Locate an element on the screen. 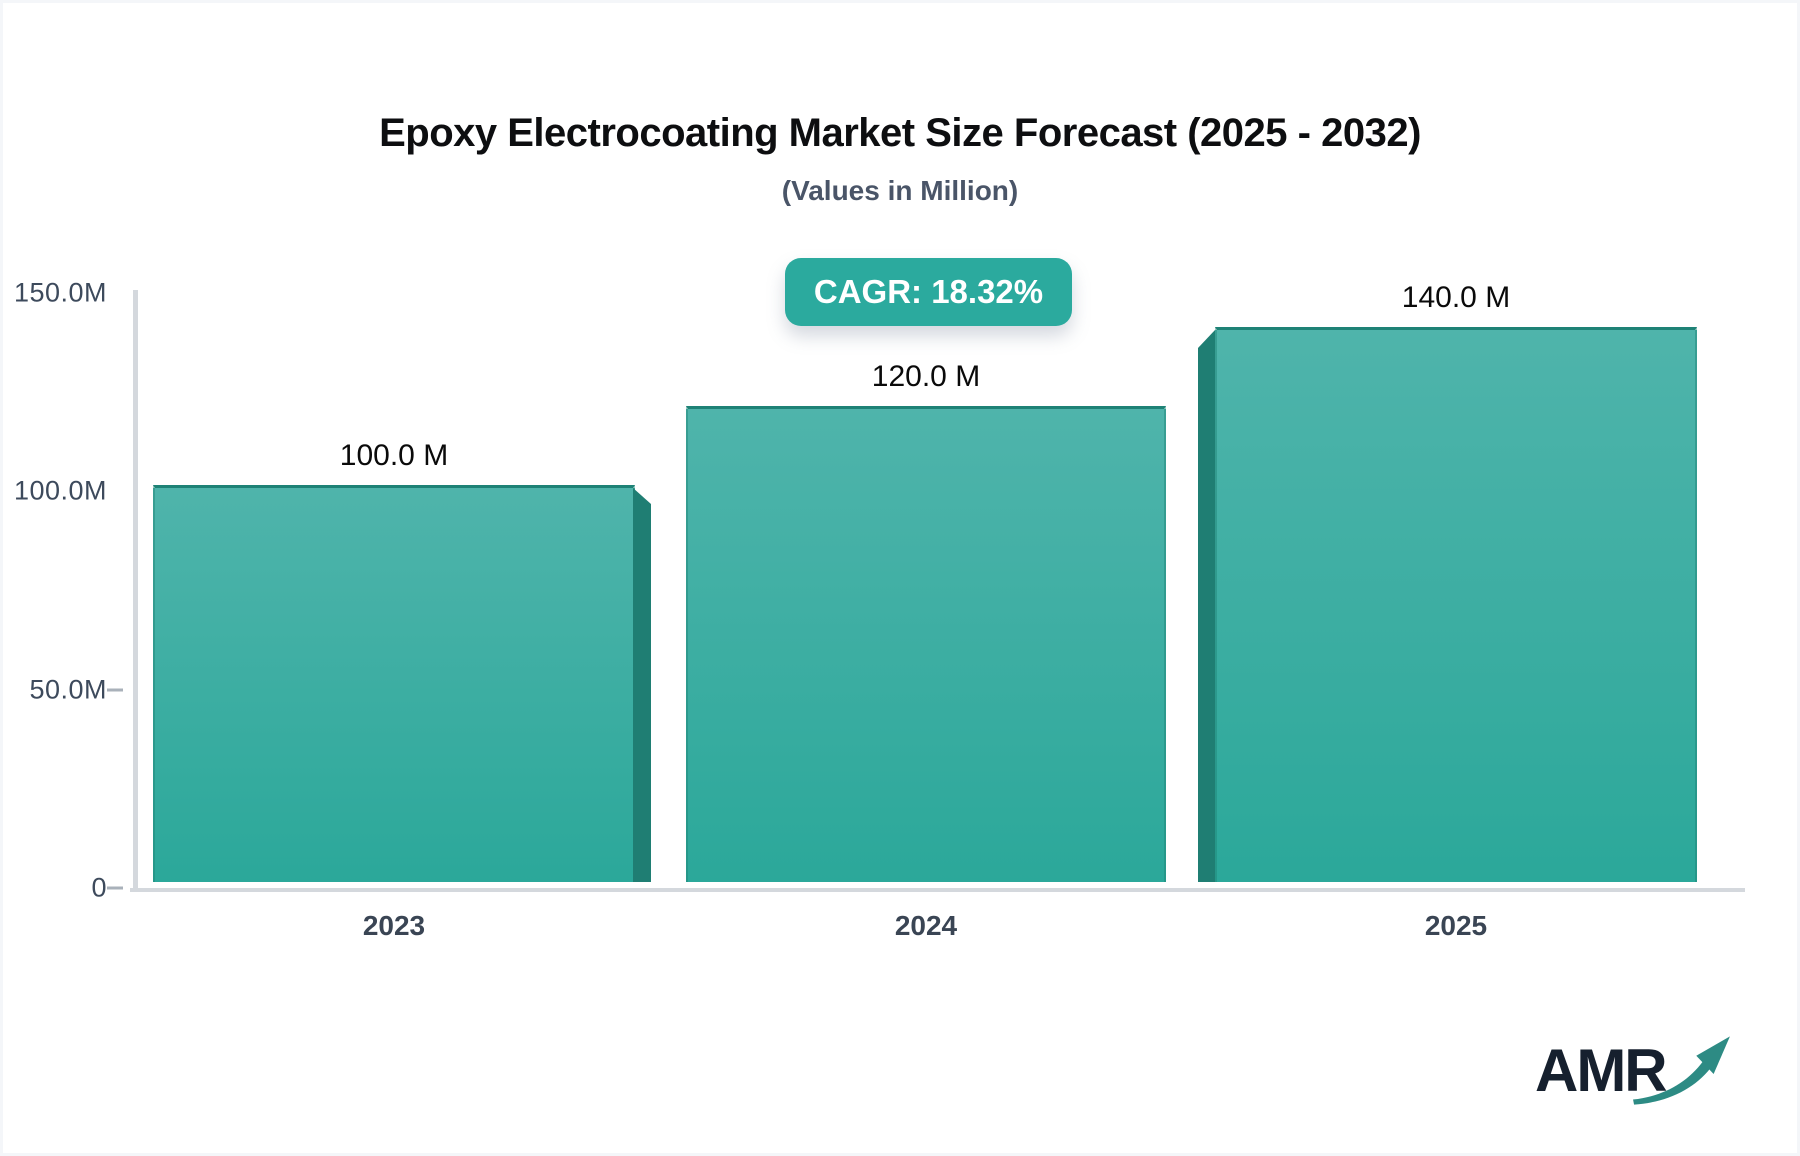 This screenshot has width=1800, height=1156. bar-2024 is located at coordinates (926, 644).